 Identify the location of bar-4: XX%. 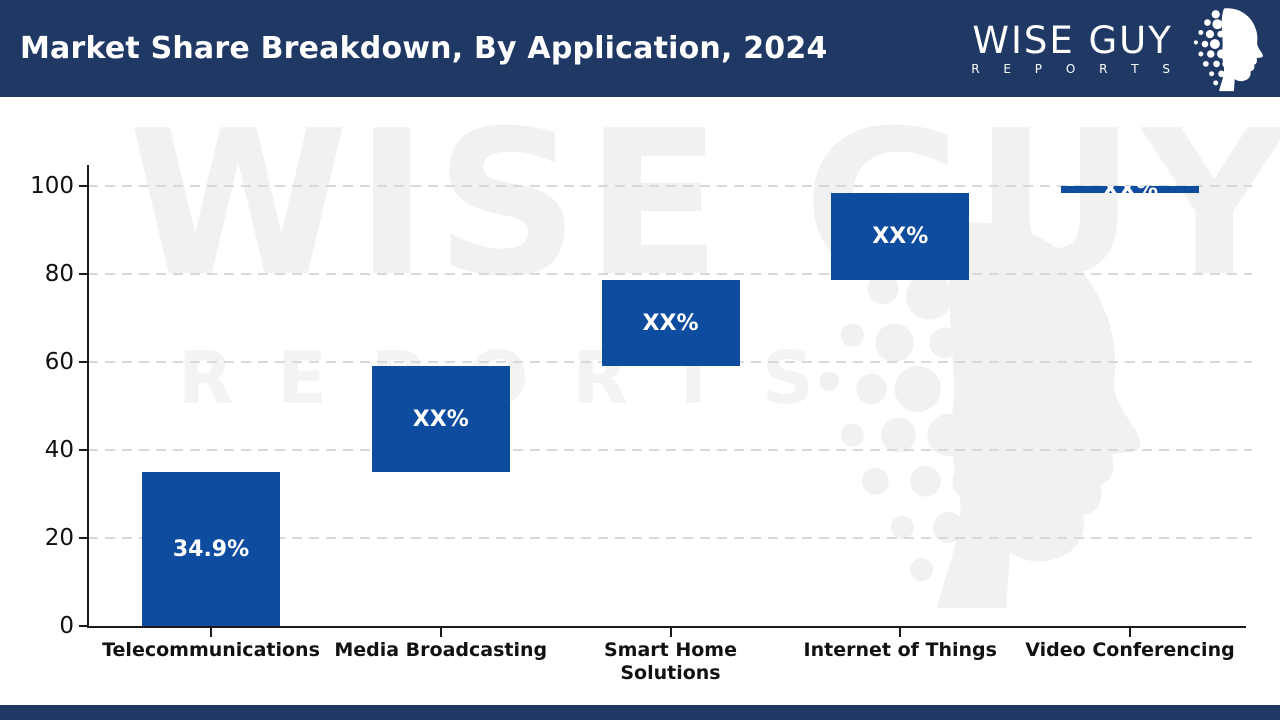
(900, 236).